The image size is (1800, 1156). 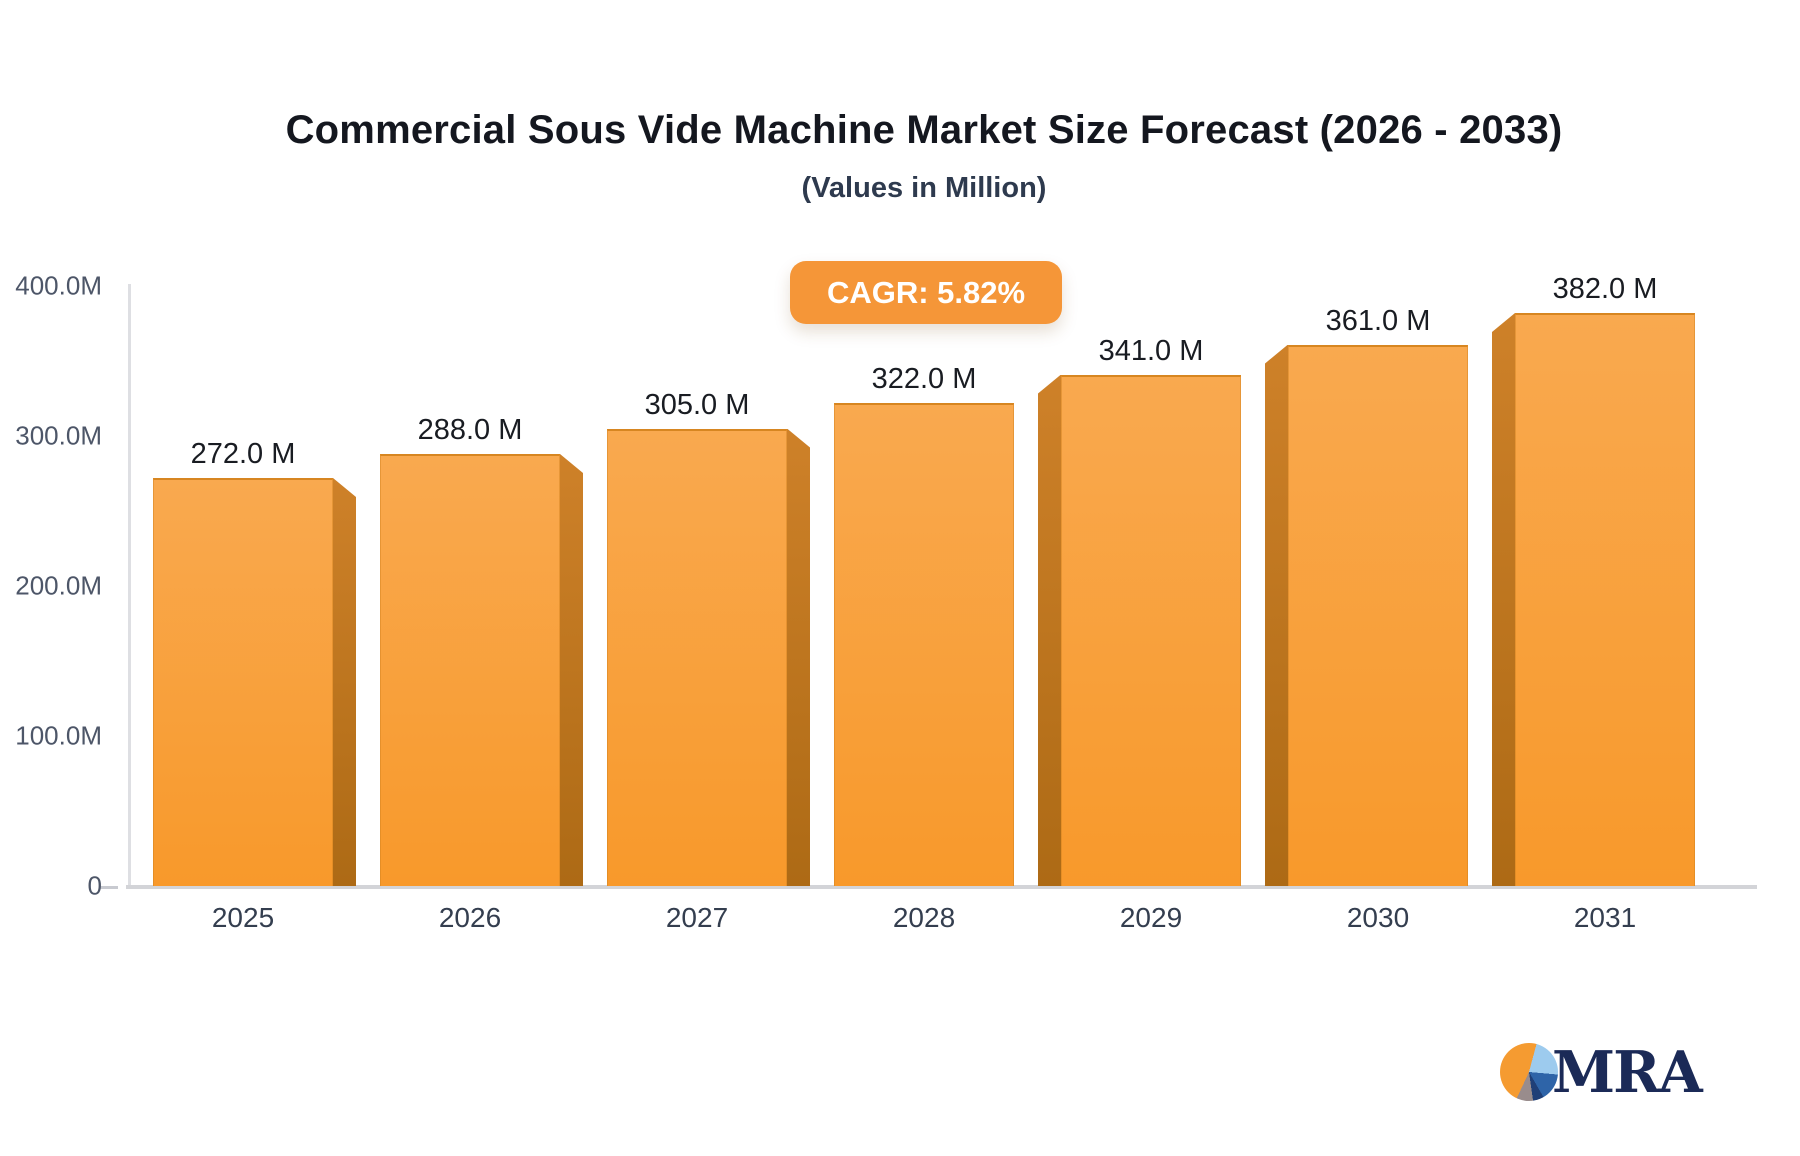 What do you see at coordinates (58, 435) in the screenshot?
I see `y-tick-label-300.0M: 300.0M` at bounding box center [58, 435].